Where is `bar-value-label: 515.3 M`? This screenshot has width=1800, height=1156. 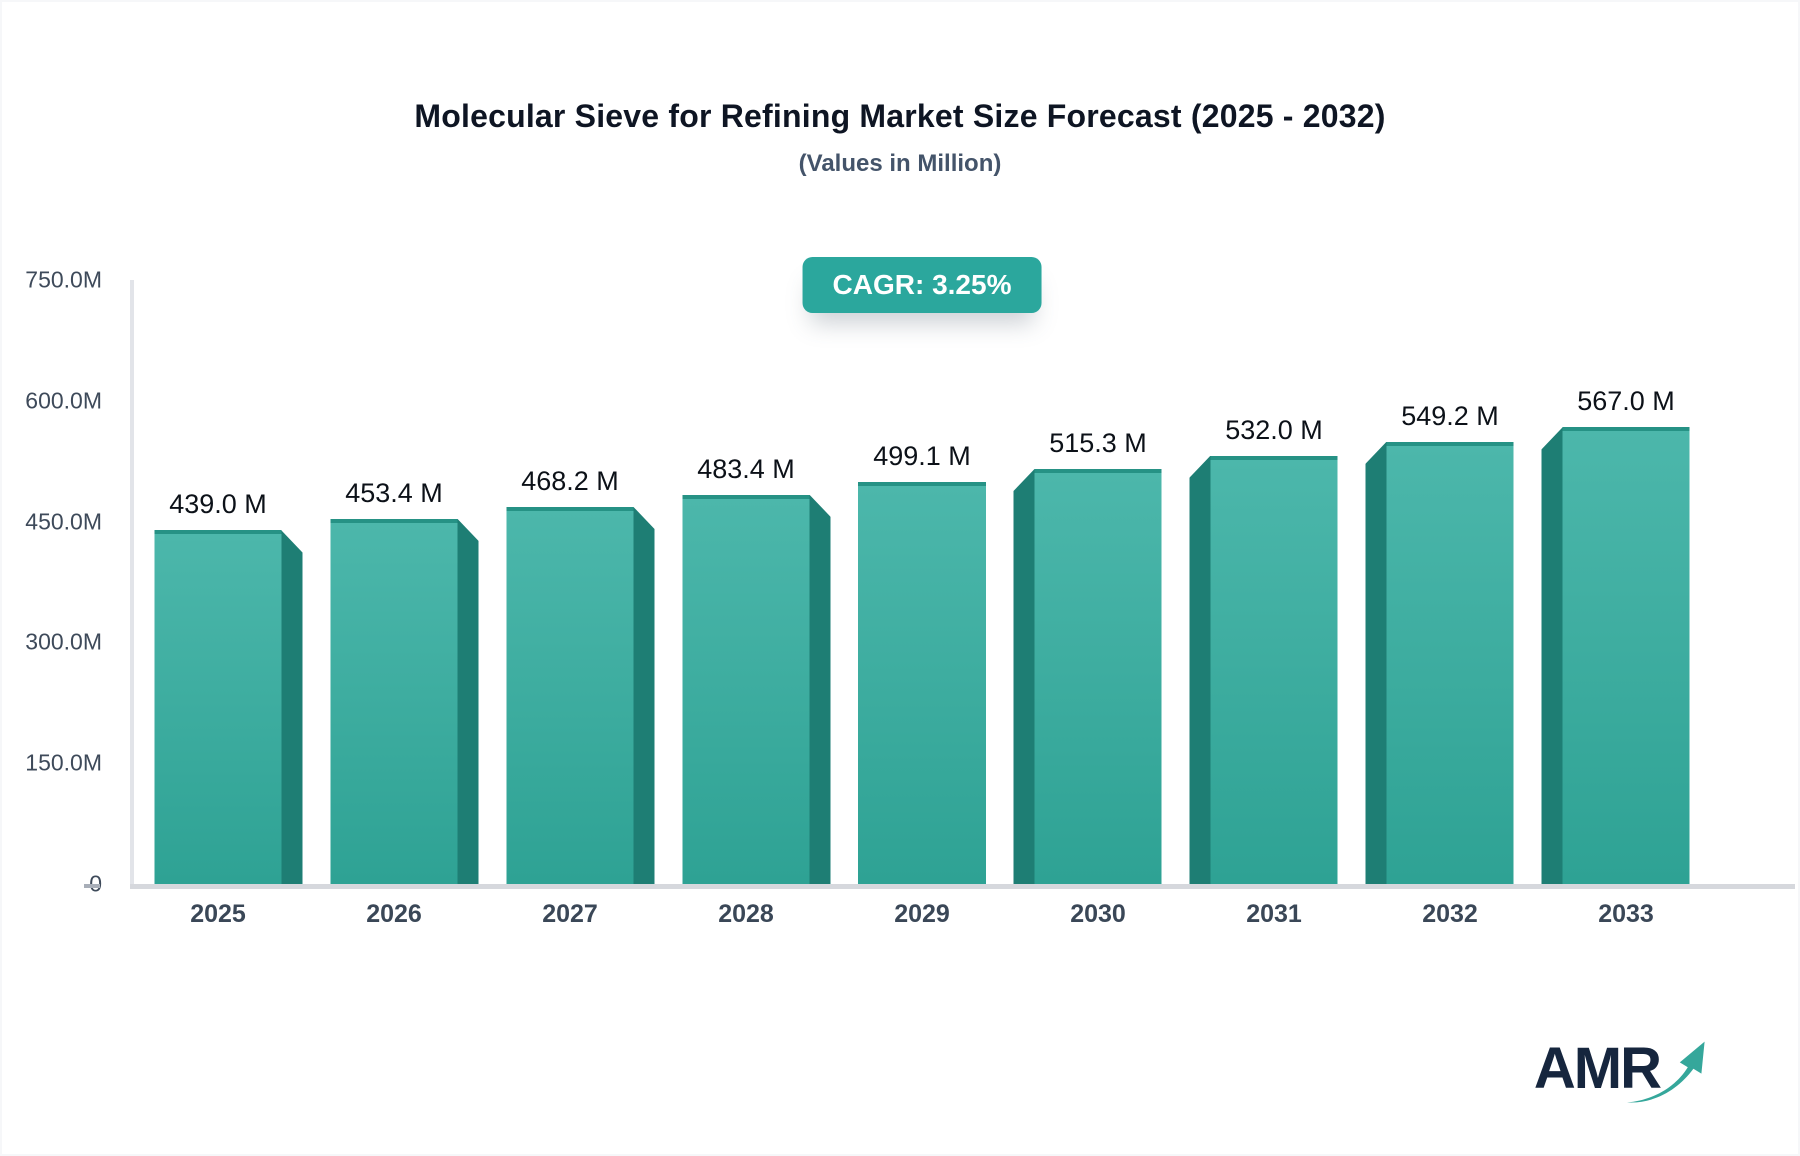 bar-value-label: 515.3 M is located at coordinates (1098, 443).